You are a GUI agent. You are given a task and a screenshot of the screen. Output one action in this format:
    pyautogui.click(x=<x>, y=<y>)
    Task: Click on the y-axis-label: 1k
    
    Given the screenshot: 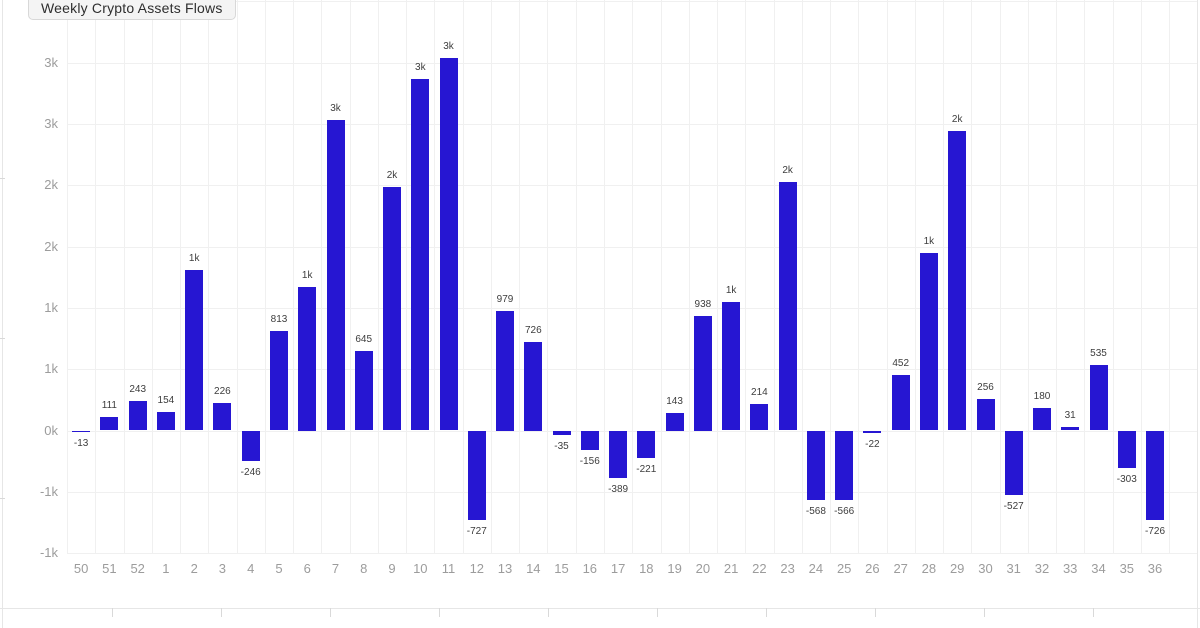 What is the action you would take?
    pyautogui.click(x=51, y=369)
    